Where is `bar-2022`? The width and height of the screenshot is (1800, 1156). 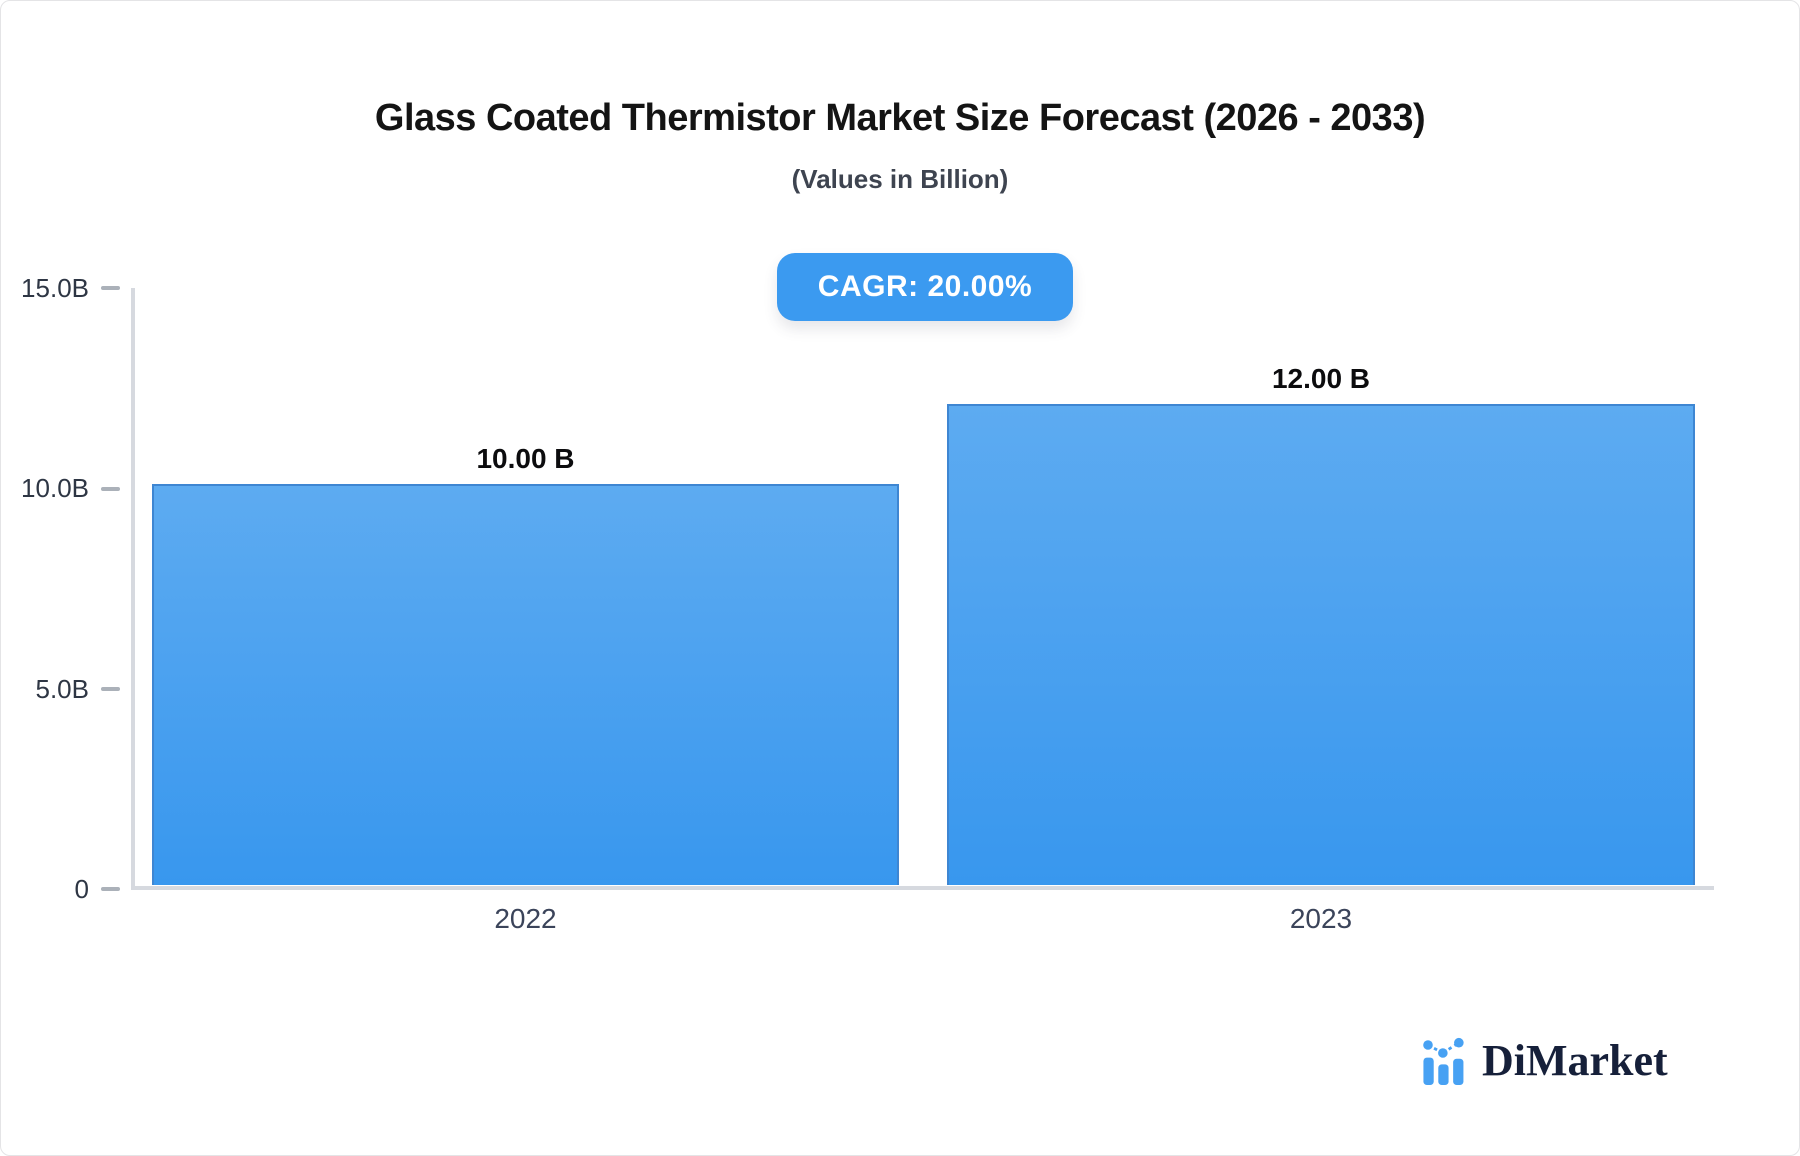 bar-2022 is located at coordinates (525, 684).